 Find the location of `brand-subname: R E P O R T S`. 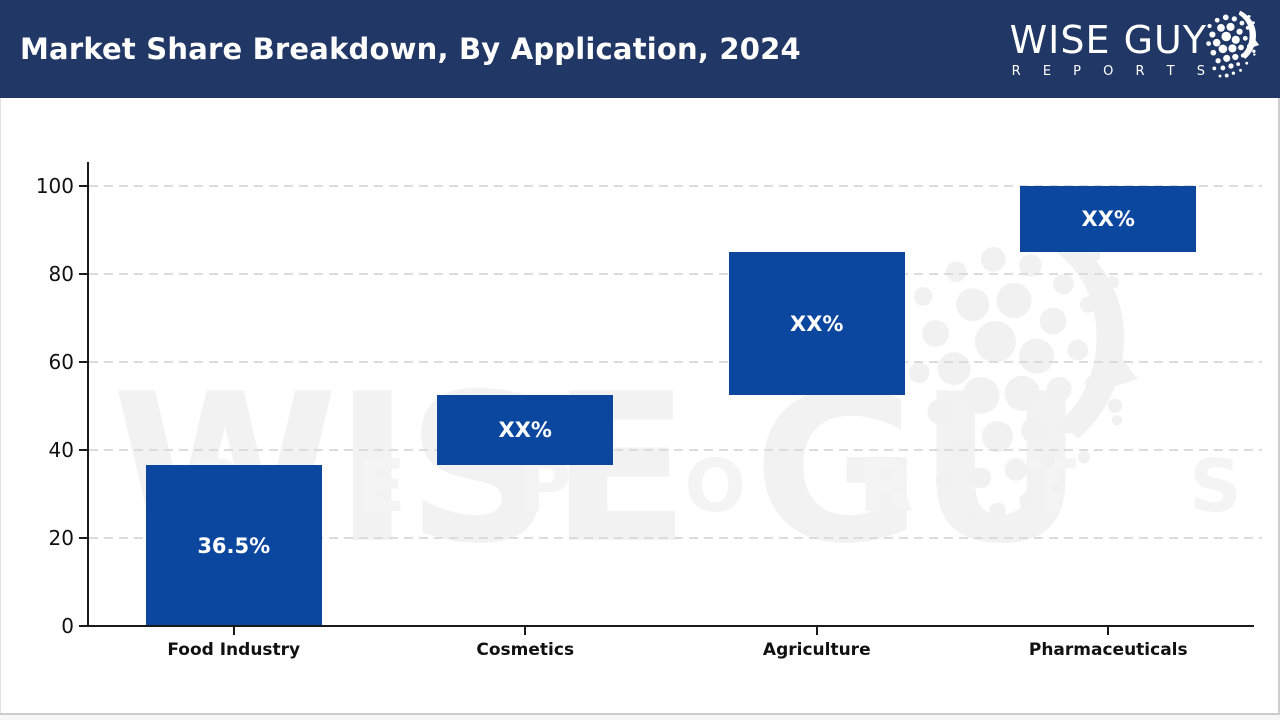

brand-subname: R E P O R T S is located at coordinates (1112, 71).